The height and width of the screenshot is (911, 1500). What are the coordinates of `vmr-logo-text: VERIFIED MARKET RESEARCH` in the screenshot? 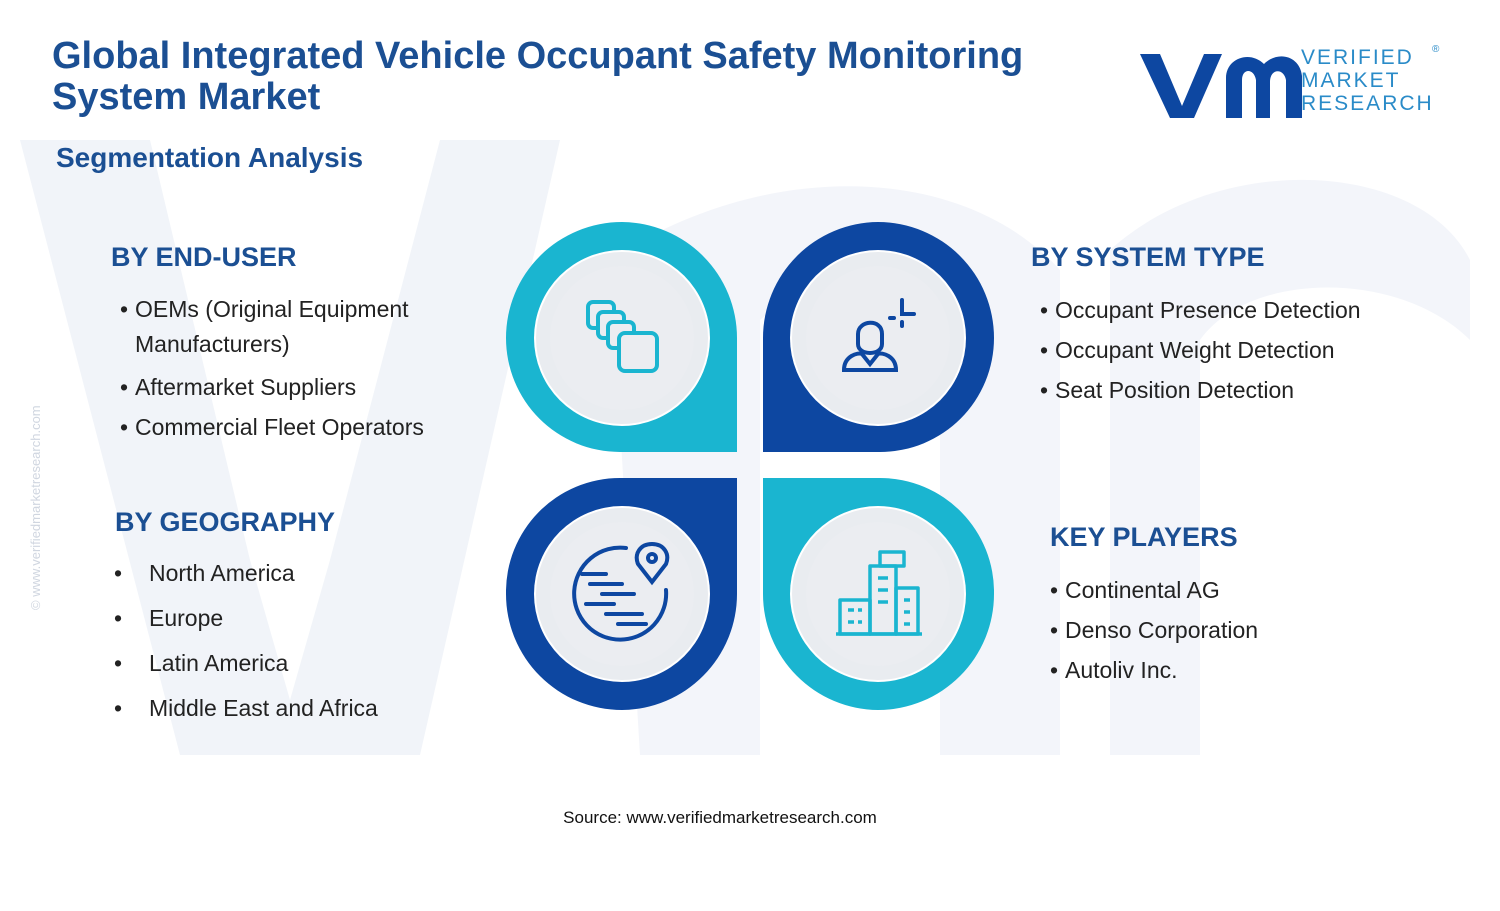 It's located at (1367, 80).